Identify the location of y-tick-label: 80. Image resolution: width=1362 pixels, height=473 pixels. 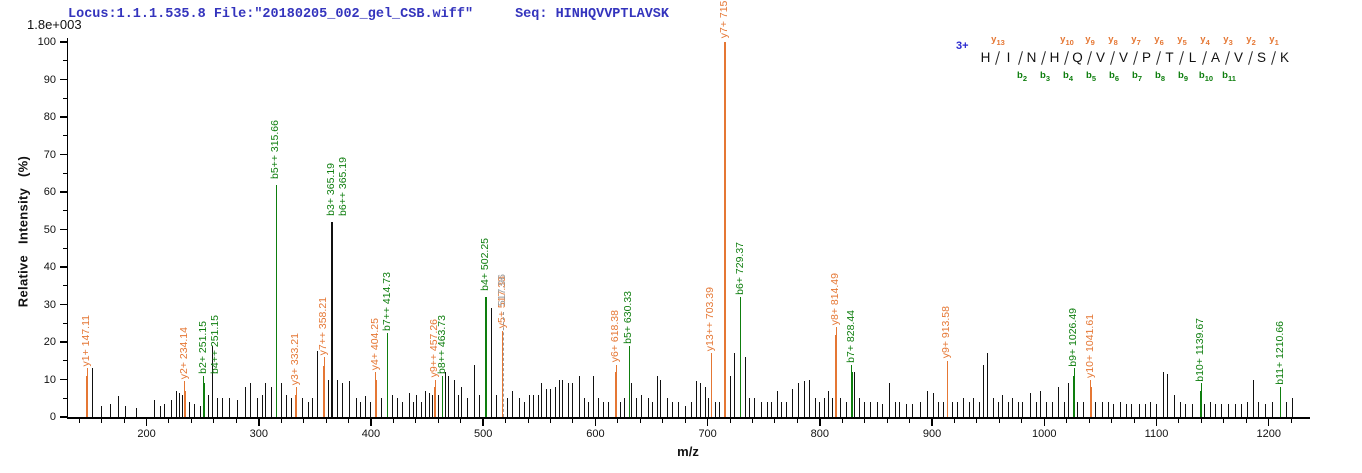
(49, 117).